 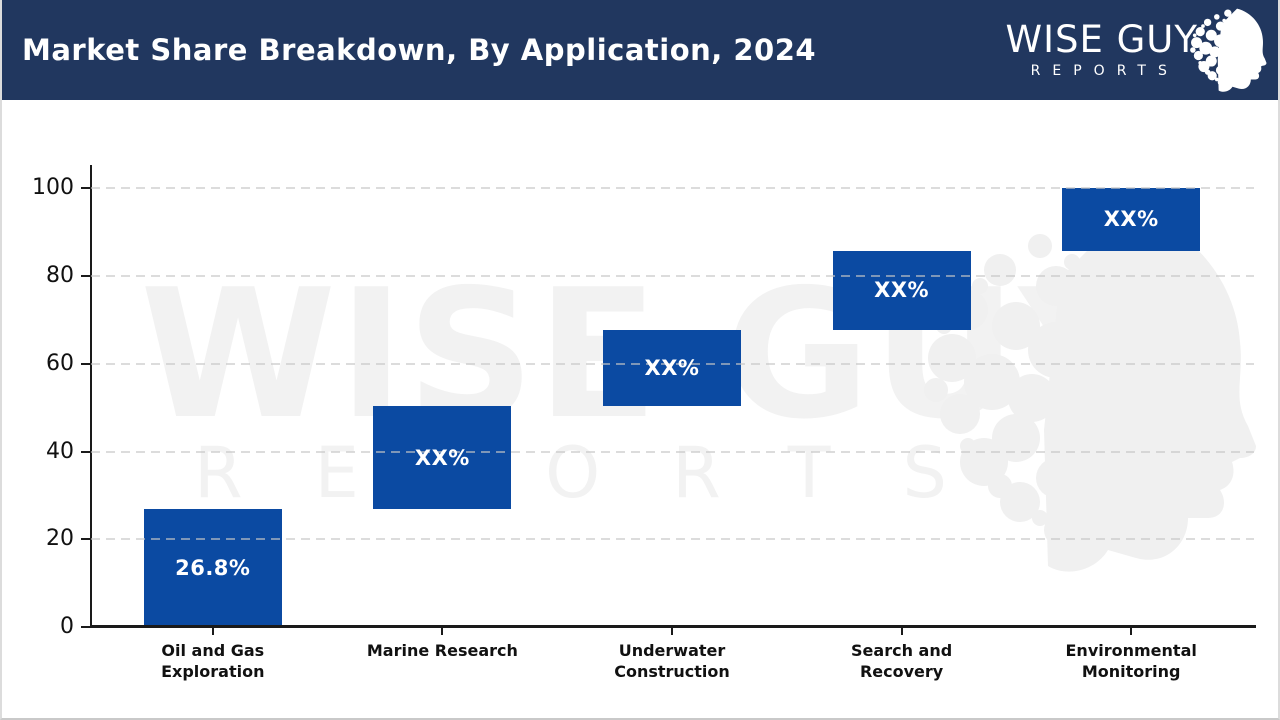 I want to click on watermark-text-reports: REPORTS, so click(x=606, y=473).